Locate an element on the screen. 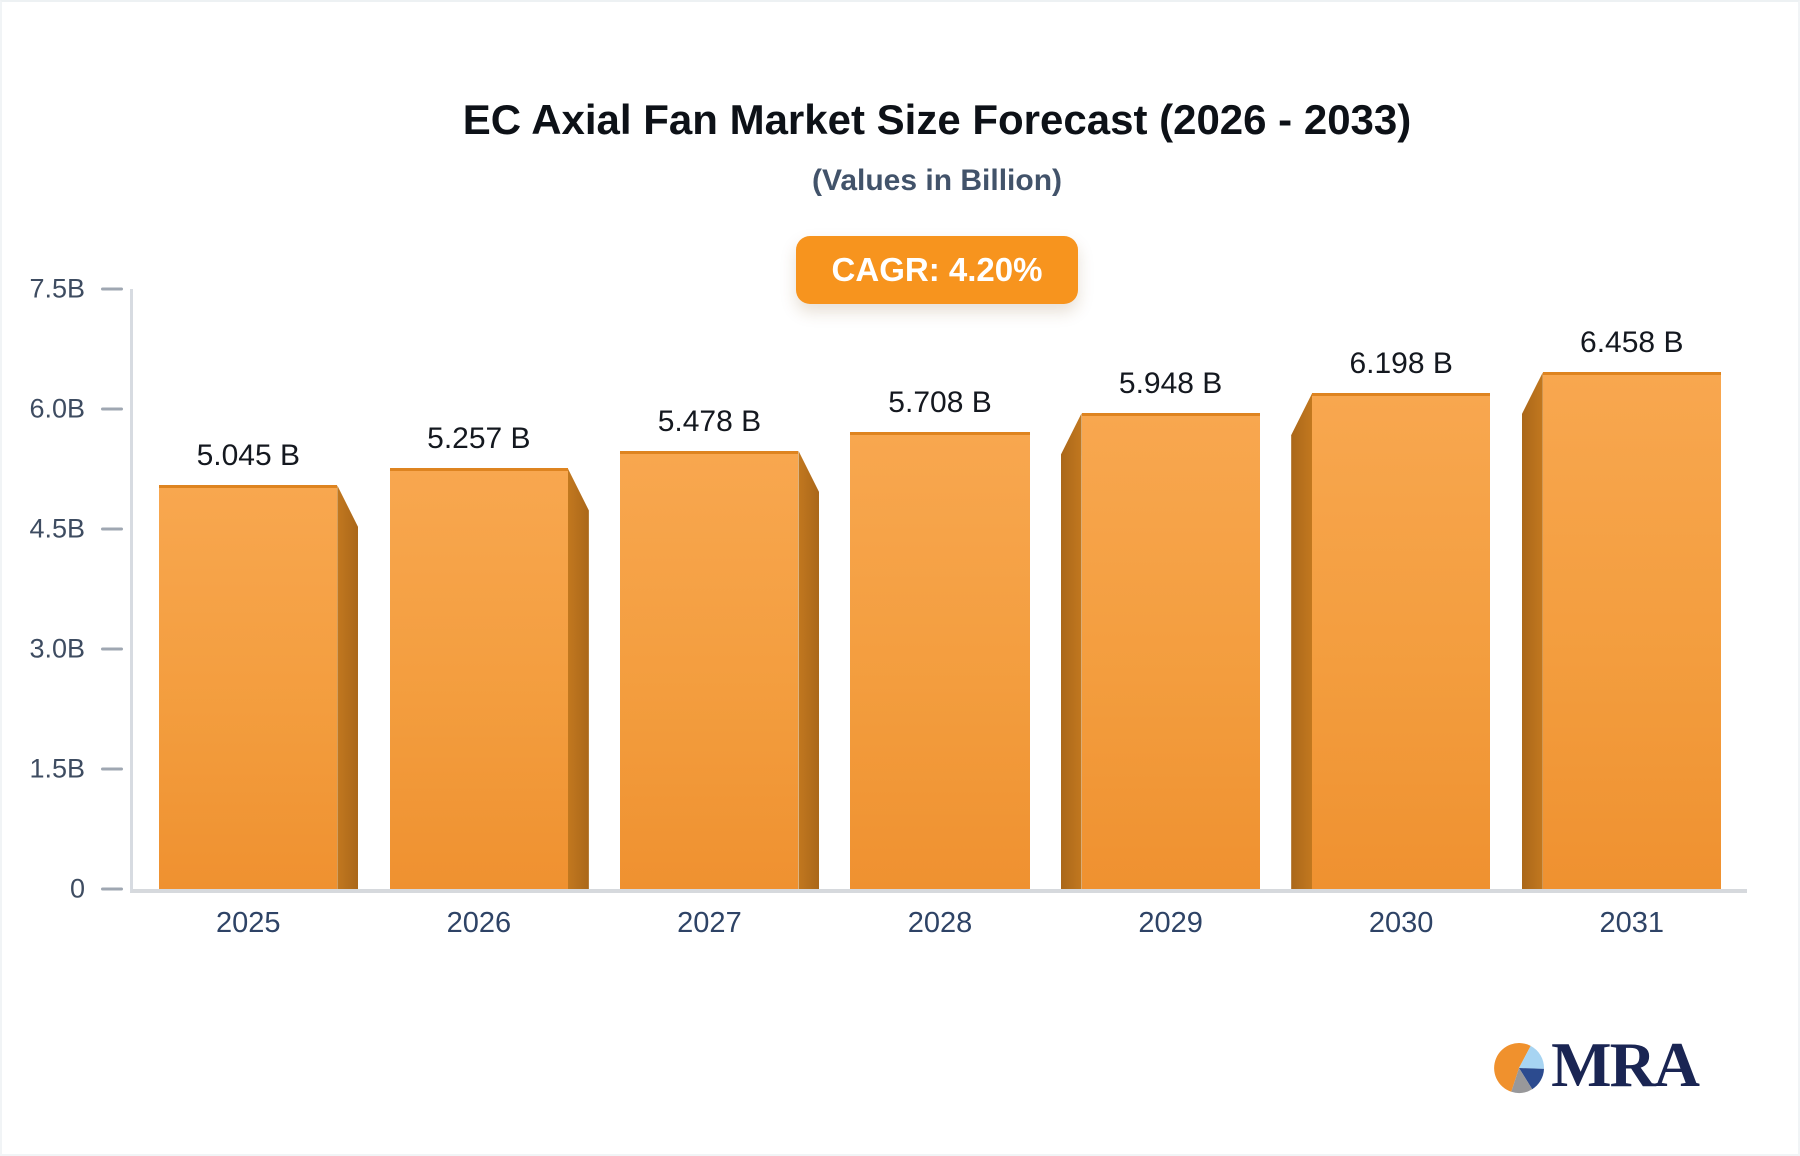 The width and height of the screenshot is (1800, 1156). y-axis-tick-label: 6.0B is located at coordinates (57, 408).